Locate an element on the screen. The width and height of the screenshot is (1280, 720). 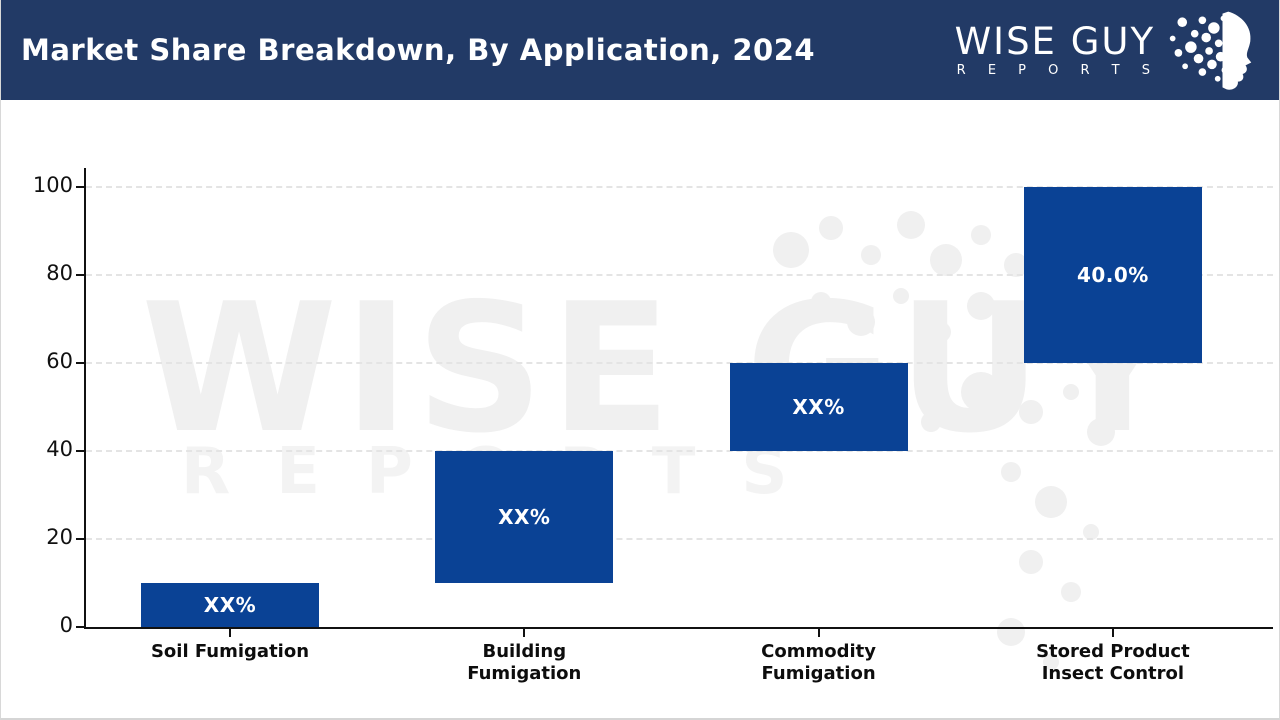
logo-wordmark: WISE GUY is located at coordinates (1055, 41).